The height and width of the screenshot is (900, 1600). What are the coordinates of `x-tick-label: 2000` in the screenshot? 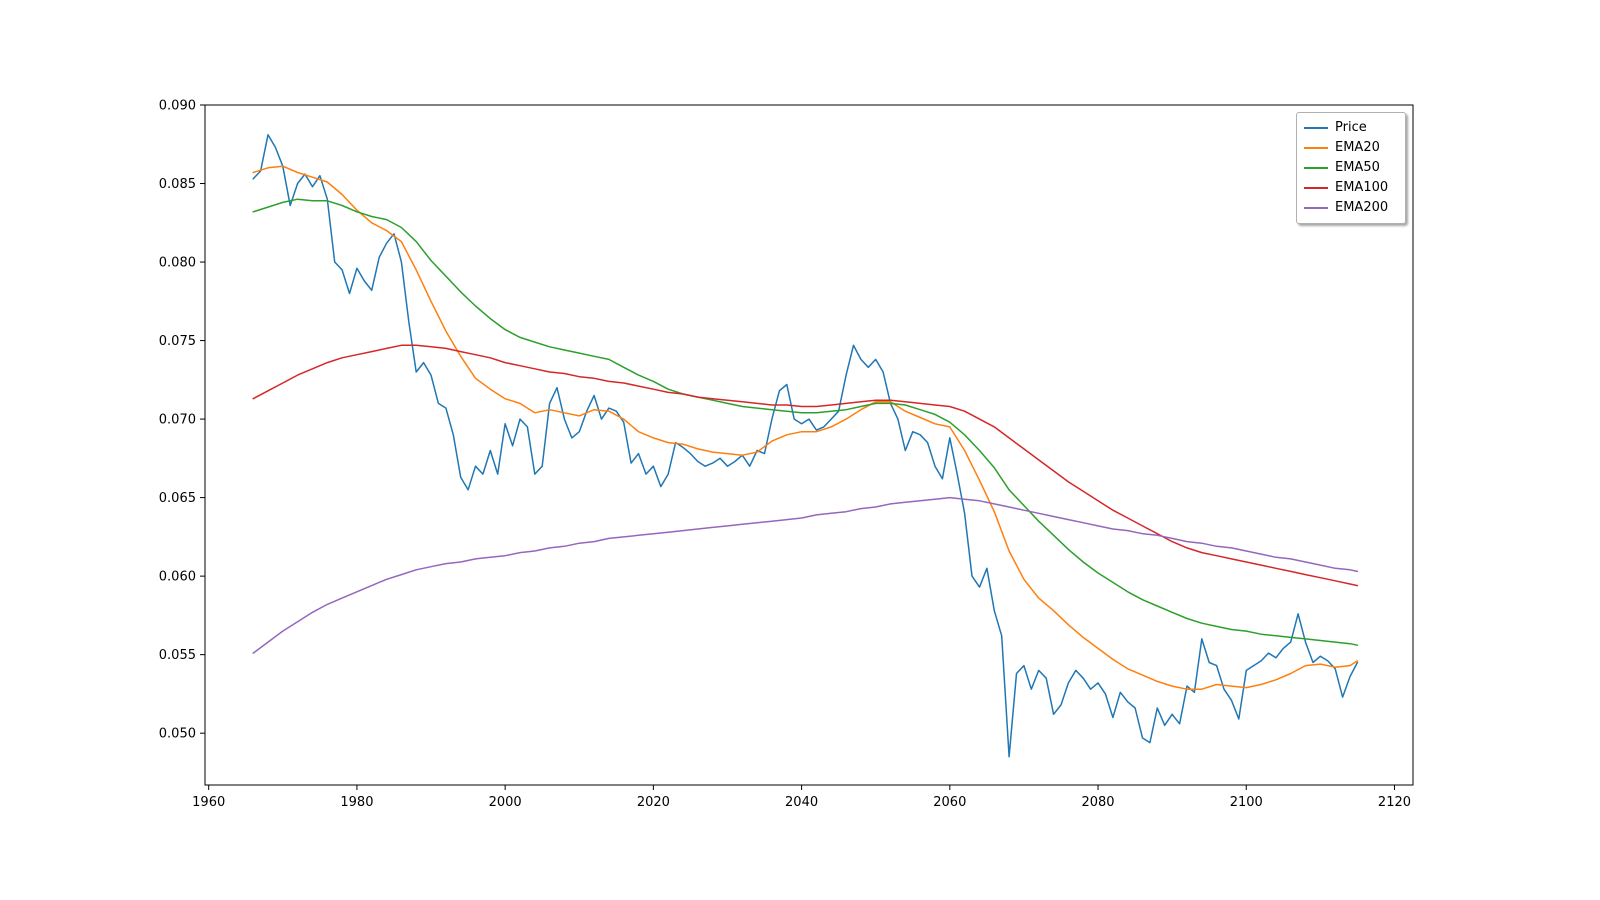 It's located at (505, 802).